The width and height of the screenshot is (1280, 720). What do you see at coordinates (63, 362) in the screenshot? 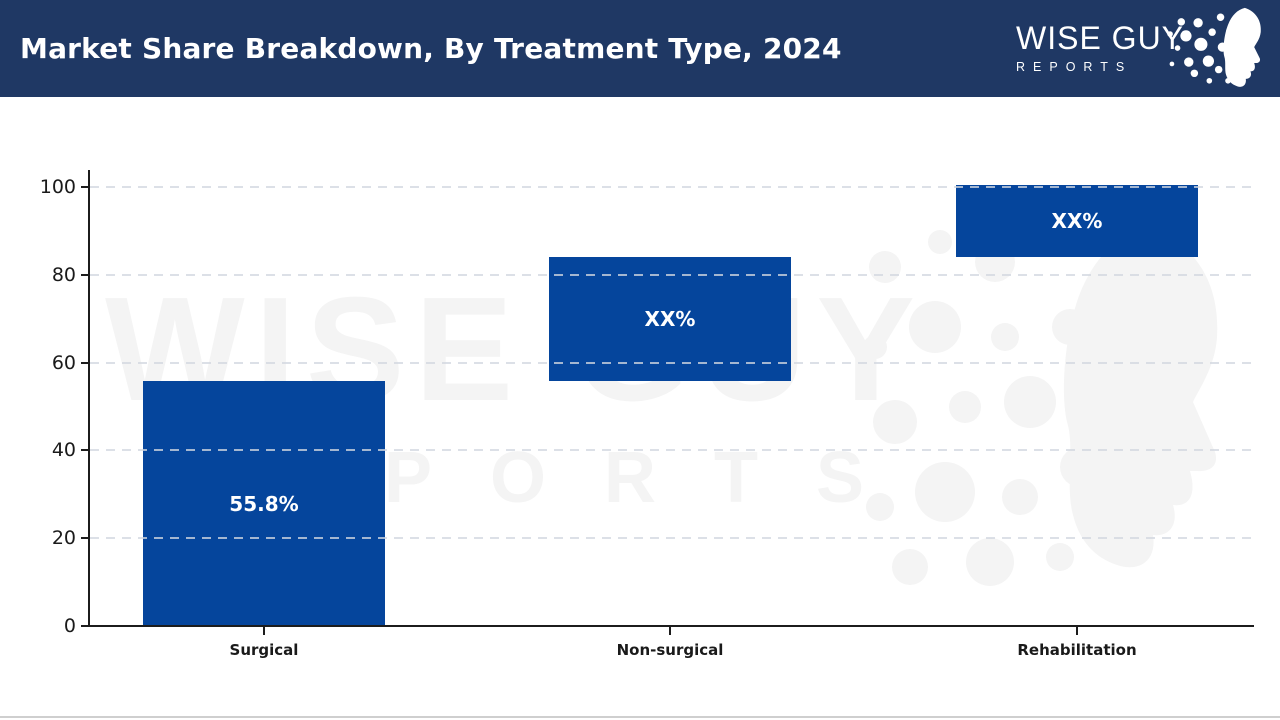
I see `y-tick-label: 60` at bounding box center [63, 362].